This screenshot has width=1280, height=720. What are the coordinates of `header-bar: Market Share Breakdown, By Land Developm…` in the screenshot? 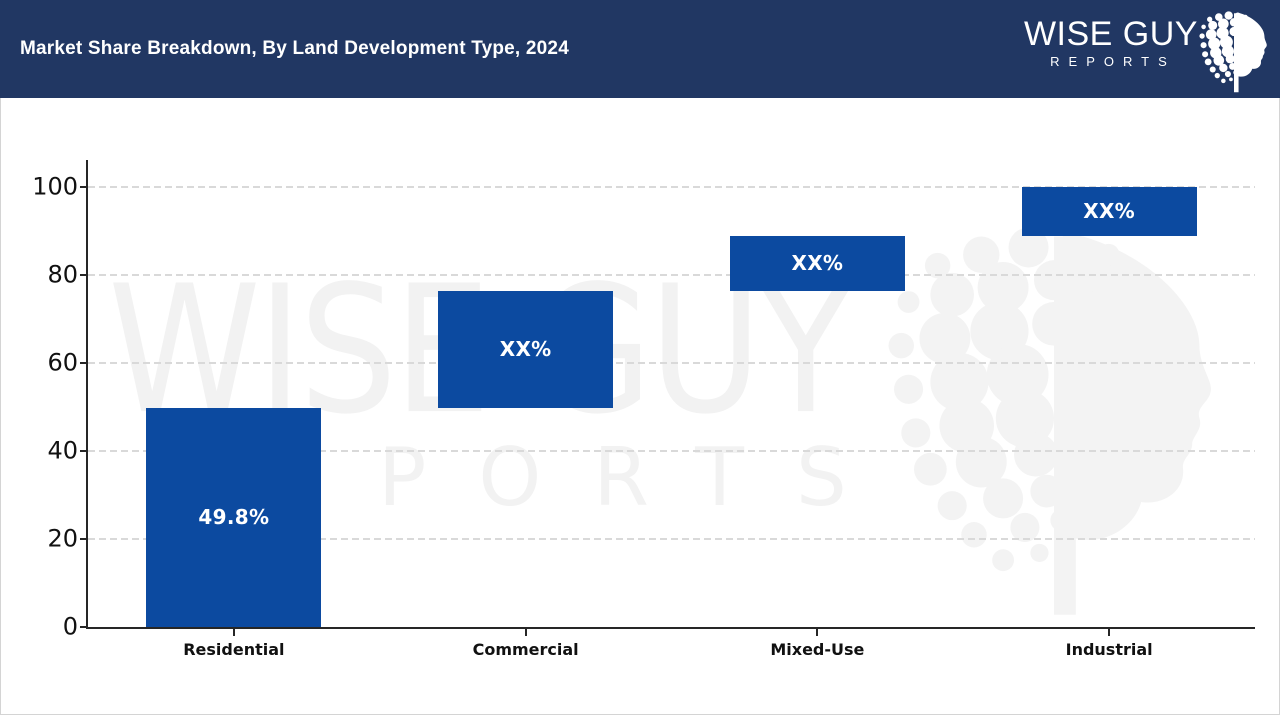 It's located at (640, 49).